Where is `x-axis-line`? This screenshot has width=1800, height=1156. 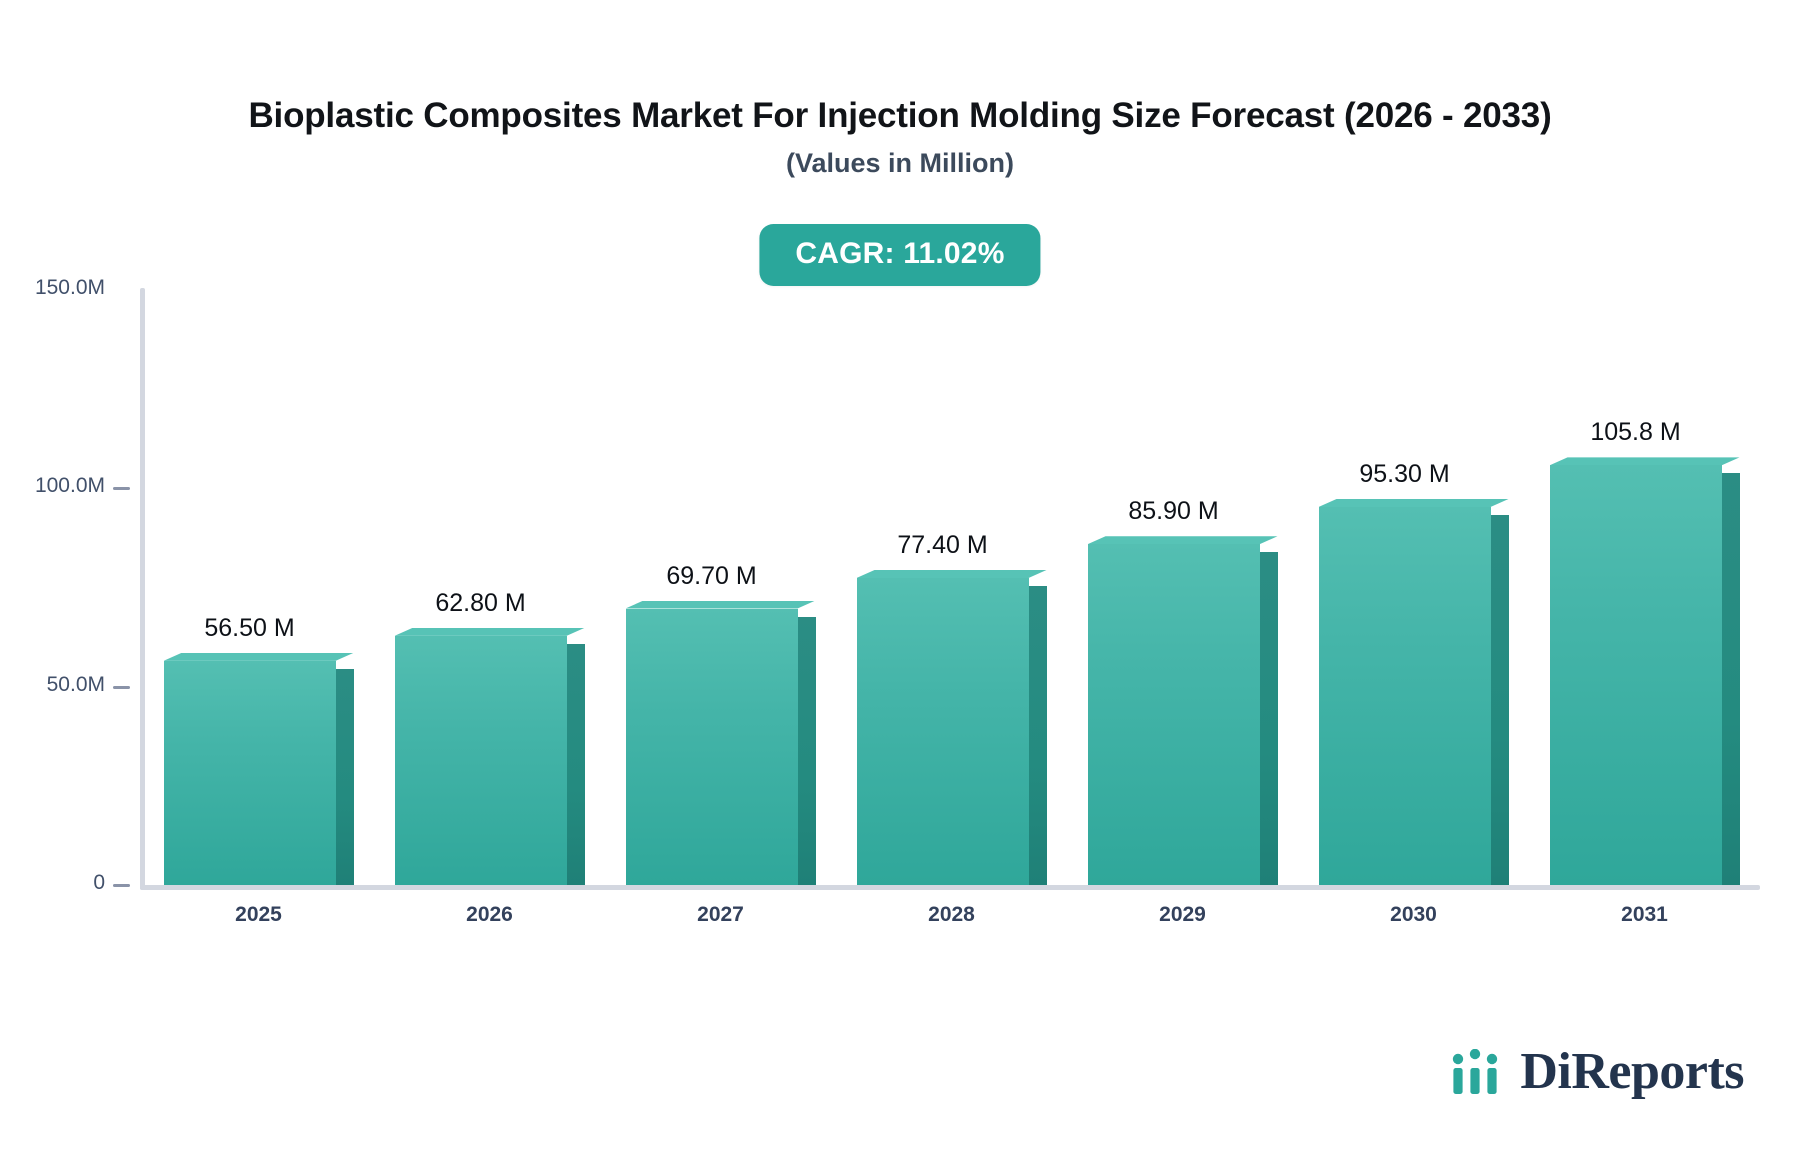 x-axis-line is located at coordinates (950, 887).